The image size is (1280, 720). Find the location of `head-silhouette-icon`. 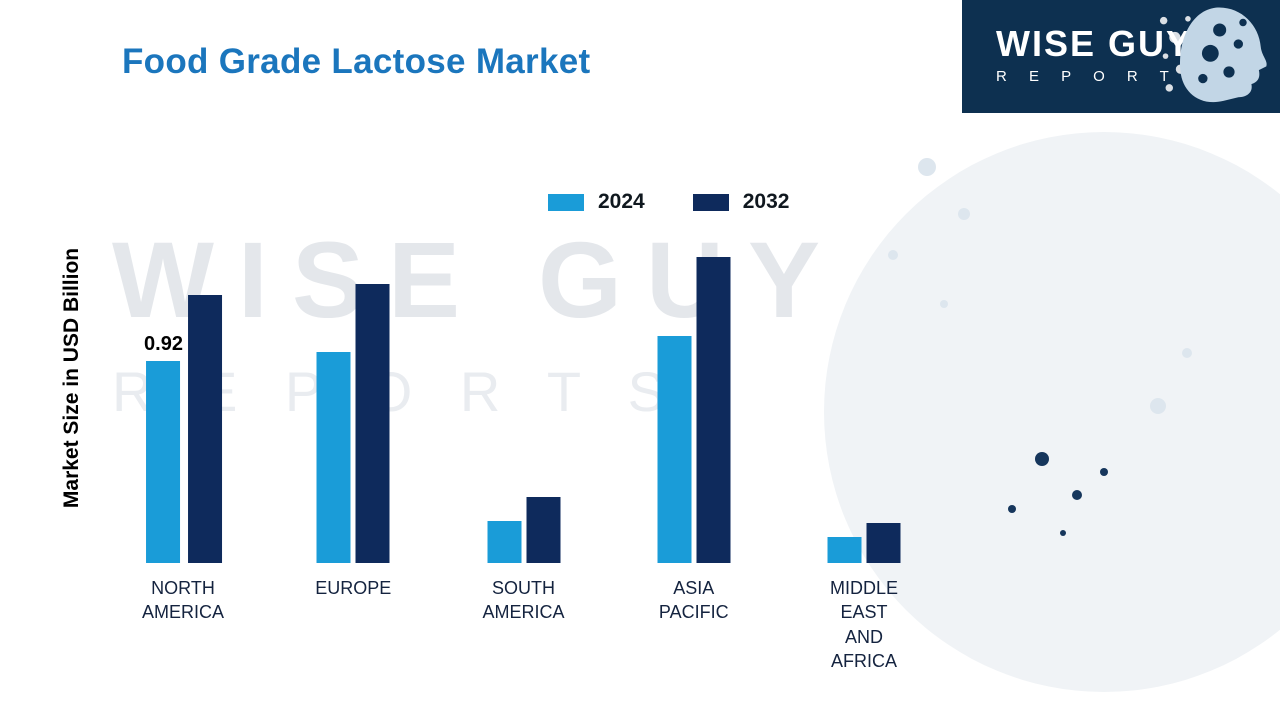

head-silhouette-icon is located at coordinates (1213, 55).